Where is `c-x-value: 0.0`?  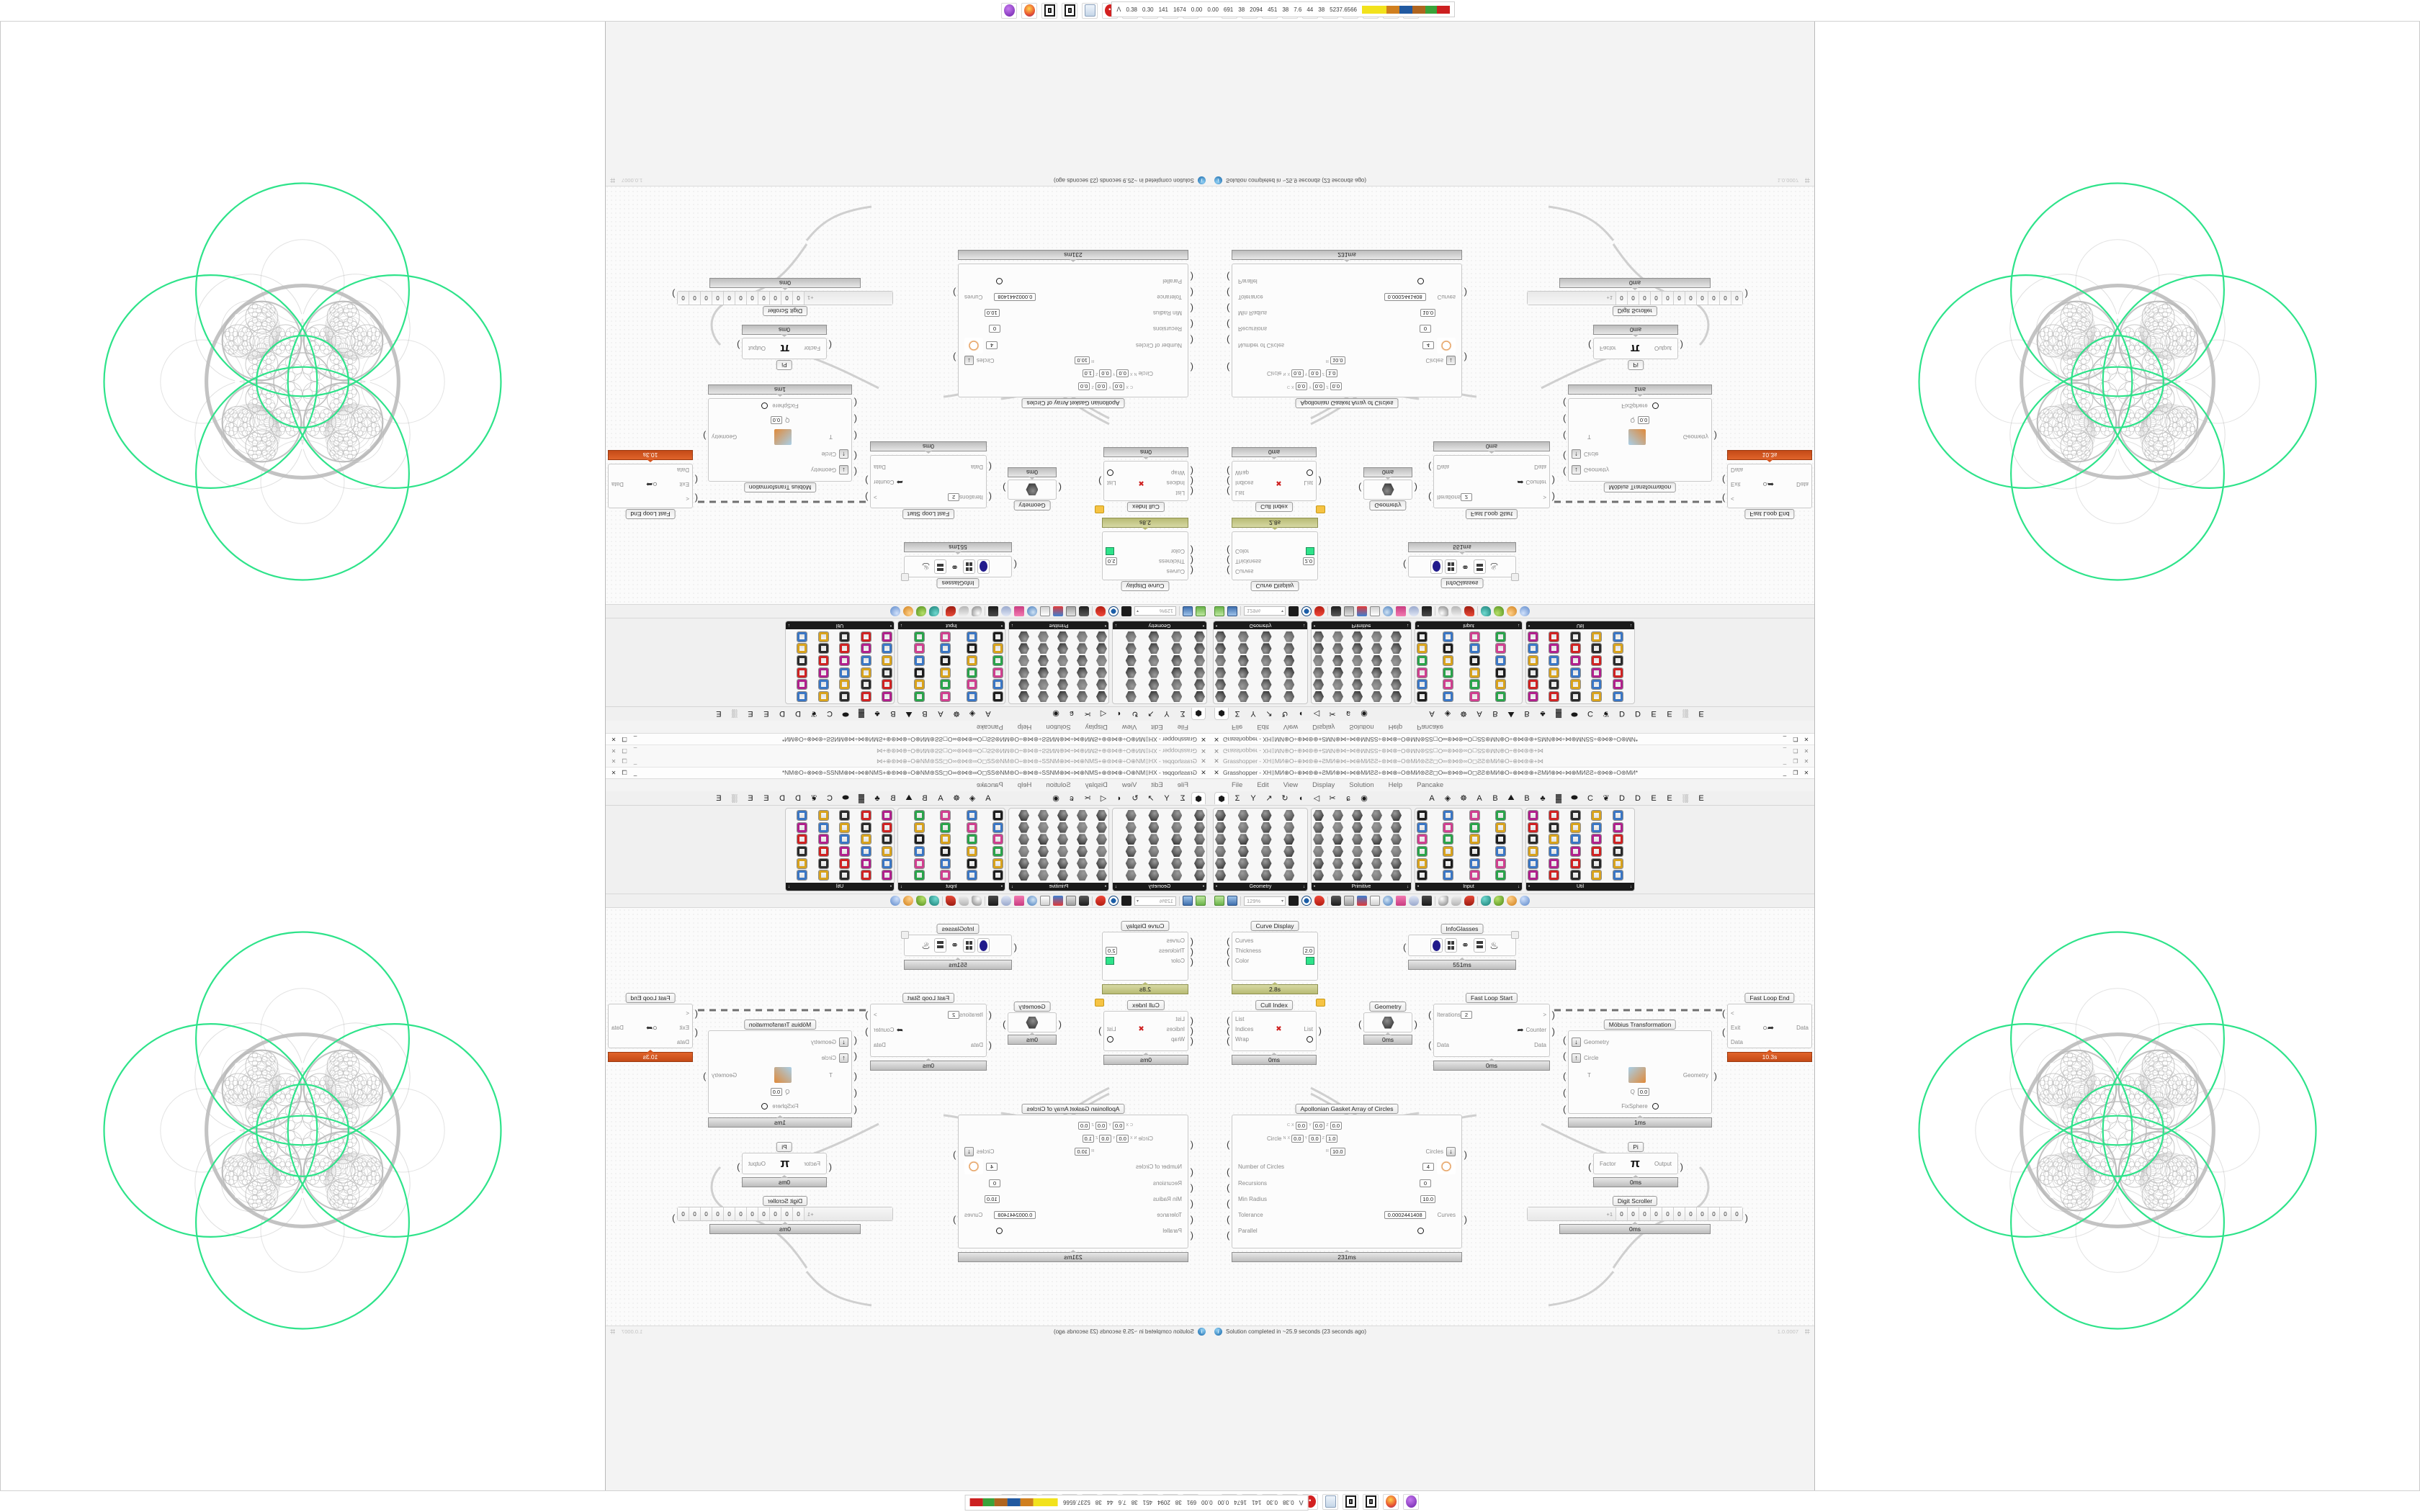 c-x-value: 0.0 is located at coordinates (1118, 1125).